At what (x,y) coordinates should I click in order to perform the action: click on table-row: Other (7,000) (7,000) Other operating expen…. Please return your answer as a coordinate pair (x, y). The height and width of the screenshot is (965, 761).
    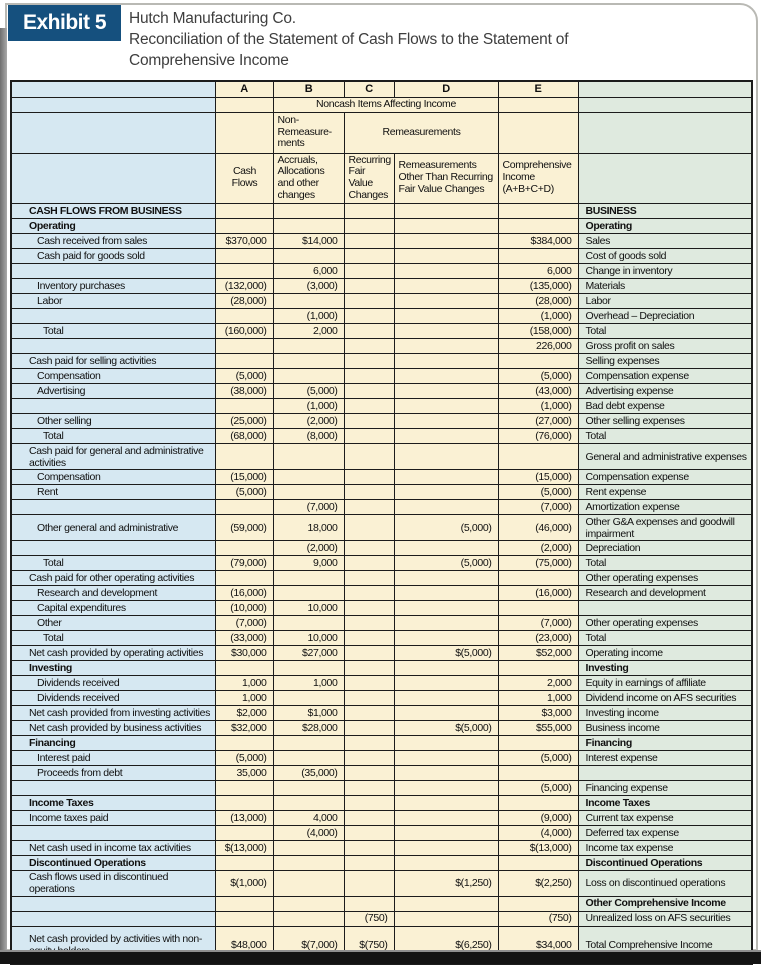
    Looking at the image, I should click on (381, 623).